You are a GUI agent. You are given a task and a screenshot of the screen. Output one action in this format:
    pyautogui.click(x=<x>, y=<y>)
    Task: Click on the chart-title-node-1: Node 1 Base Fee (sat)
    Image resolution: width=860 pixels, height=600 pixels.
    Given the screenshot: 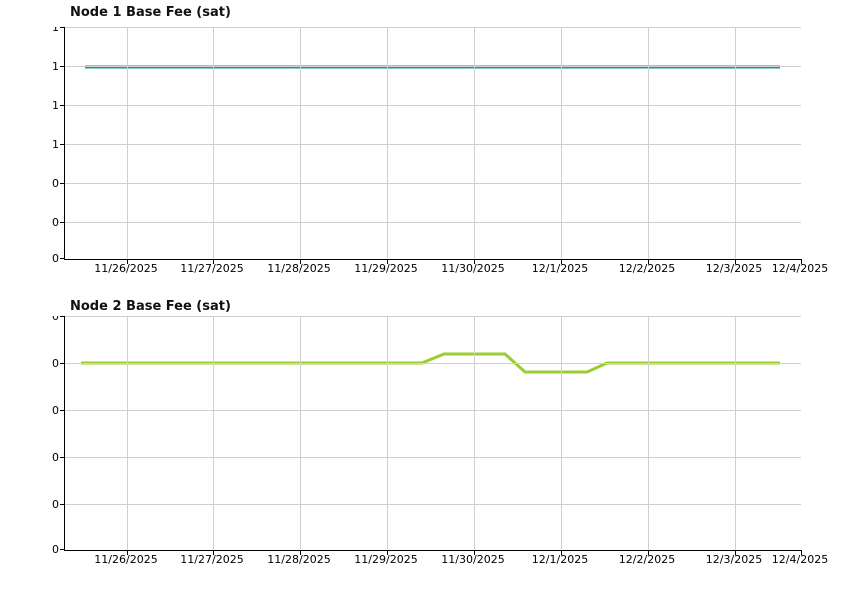 What is the action you would take?
    pyautogui.click(x=150, y=12)
    